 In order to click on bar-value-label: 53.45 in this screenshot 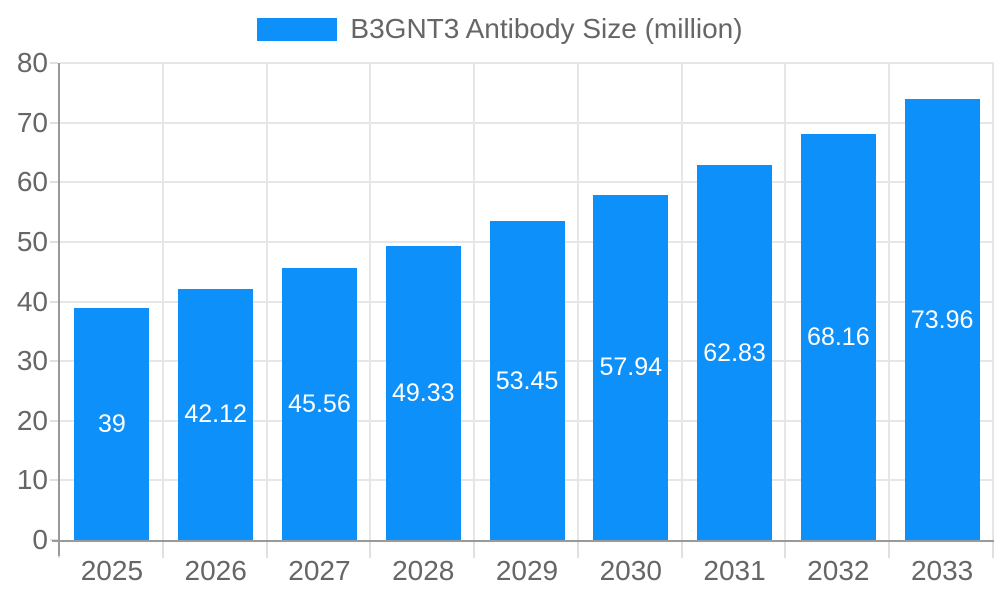, I will do `click(527, 380)`.